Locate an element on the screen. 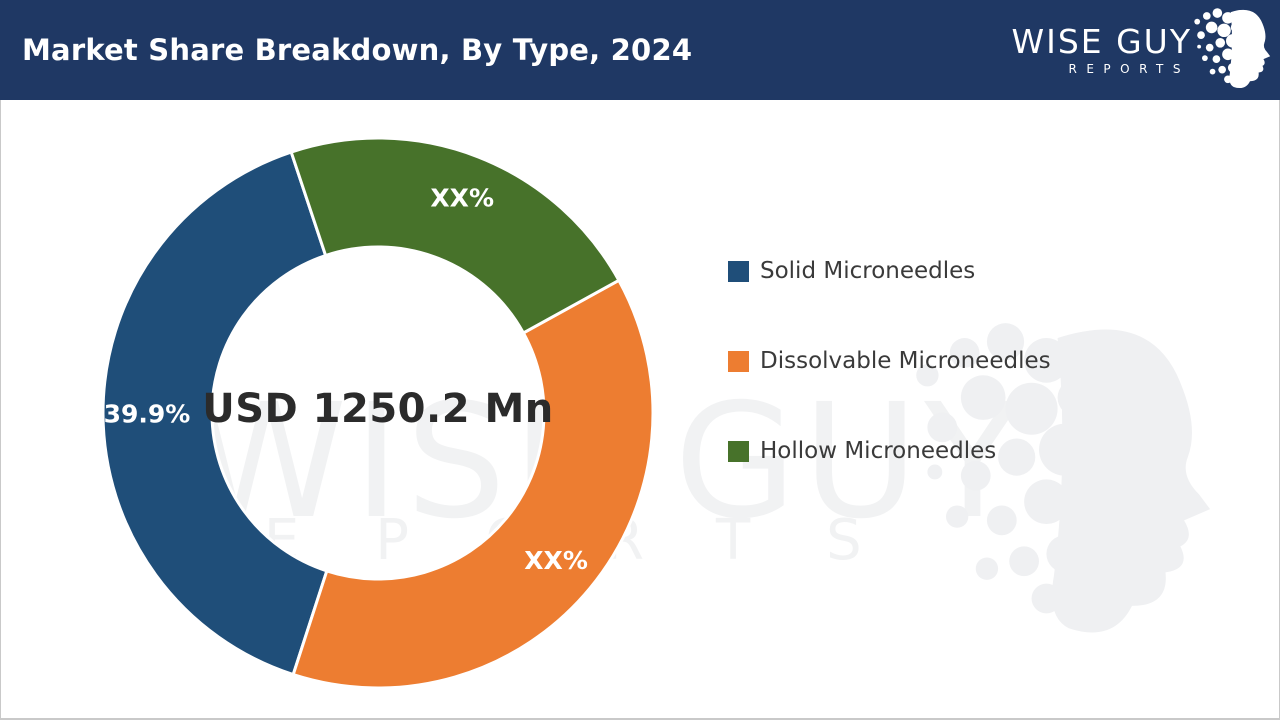 Image resolution: width=1280 pixels, height=720 pixels. logo-sub-text: REPORTS is located at coordinates (1129, 68).